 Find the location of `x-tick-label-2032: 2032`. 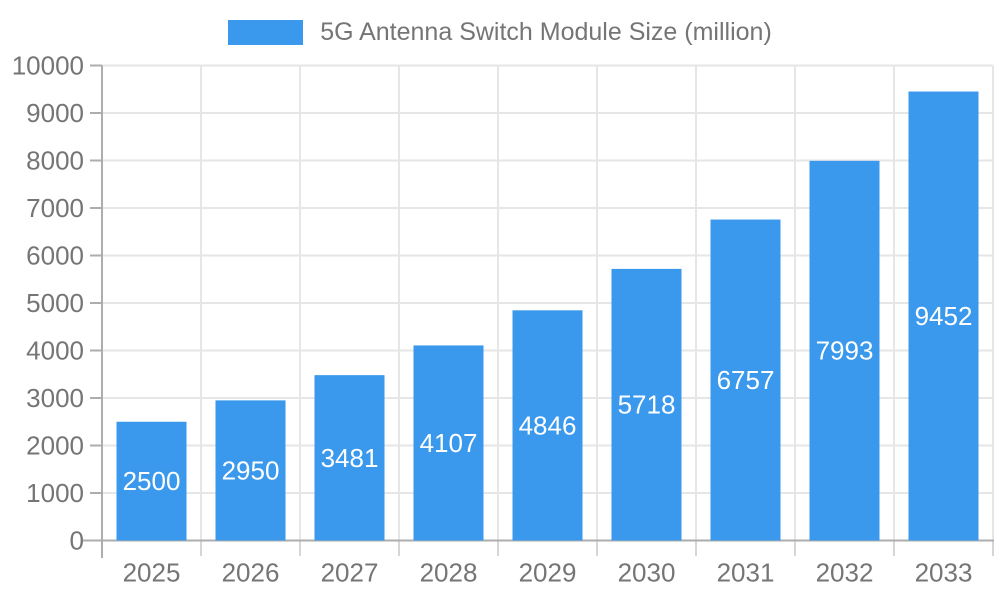

x-tick-label-2032: 2032 is located at coordinates (845, 573).